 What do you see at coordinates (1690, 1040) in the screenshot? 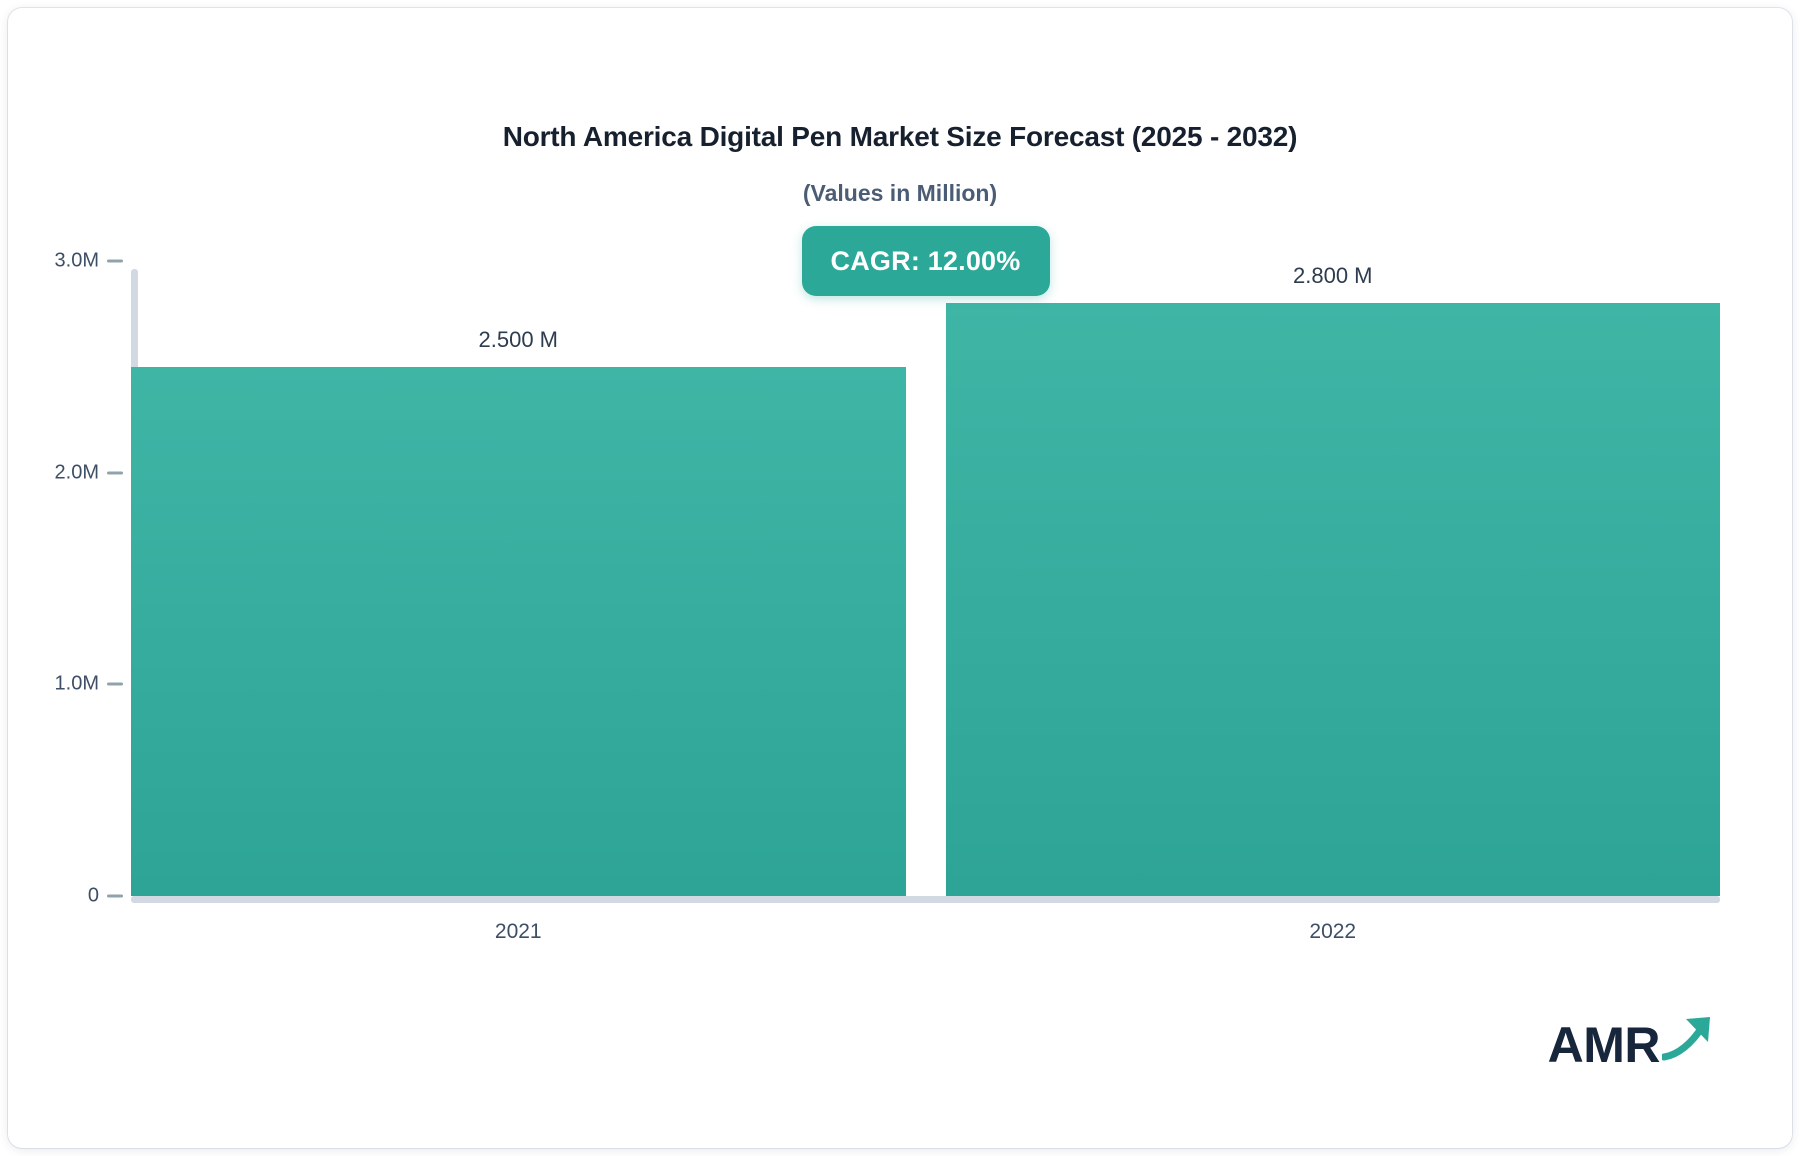
I see `growth-arrow-icon` at bounding box center [1690, 1040].